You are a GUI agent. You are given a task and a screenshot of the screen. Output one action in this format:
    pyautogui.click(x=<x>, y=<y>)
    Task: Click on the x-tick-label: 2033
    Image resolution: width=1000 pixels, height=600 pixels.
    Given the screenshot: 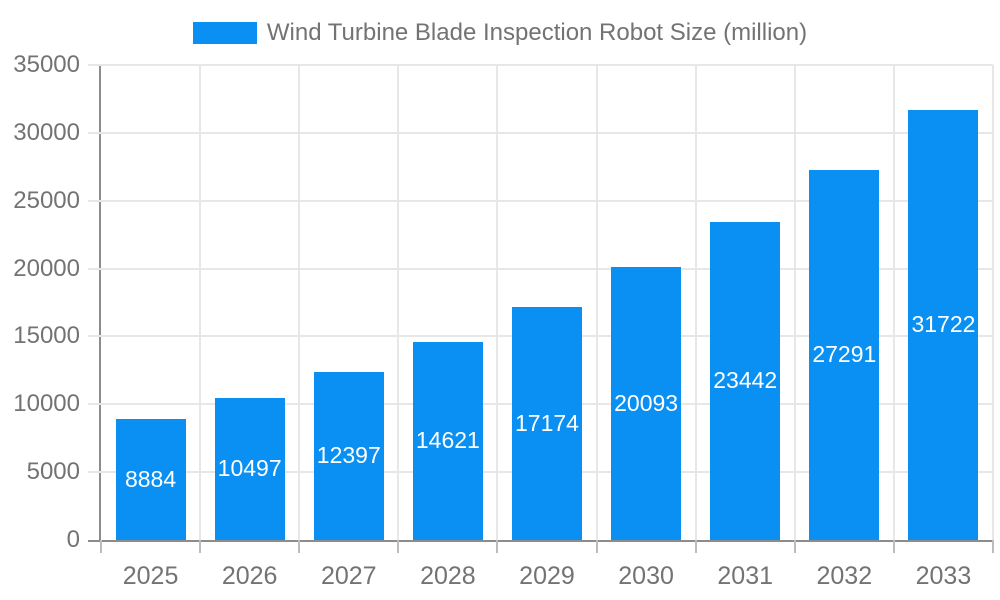 What is the action you would take?
    pyautogui.click(x=943, y=576)
    